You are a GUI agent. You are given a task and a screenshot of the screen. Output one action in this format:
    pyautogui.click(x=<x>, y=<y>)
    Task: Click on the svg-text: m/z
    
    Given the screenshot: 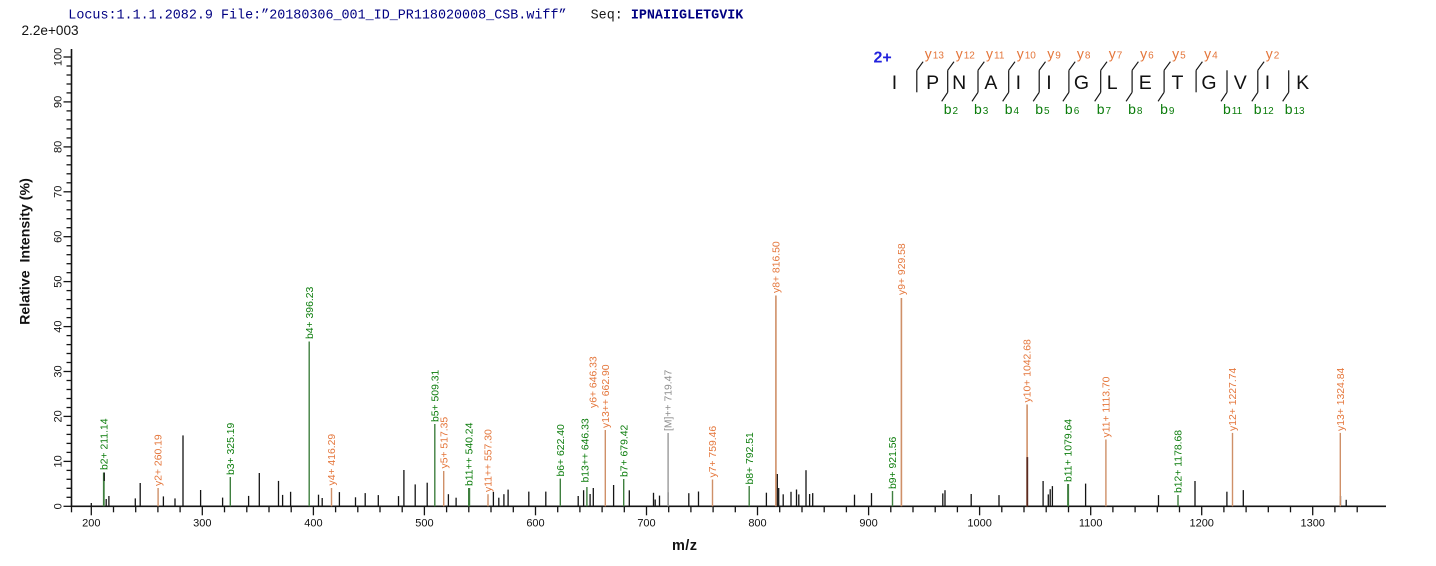 What is the action you would take?
    pyautogui.click(x=684, y=546)
    